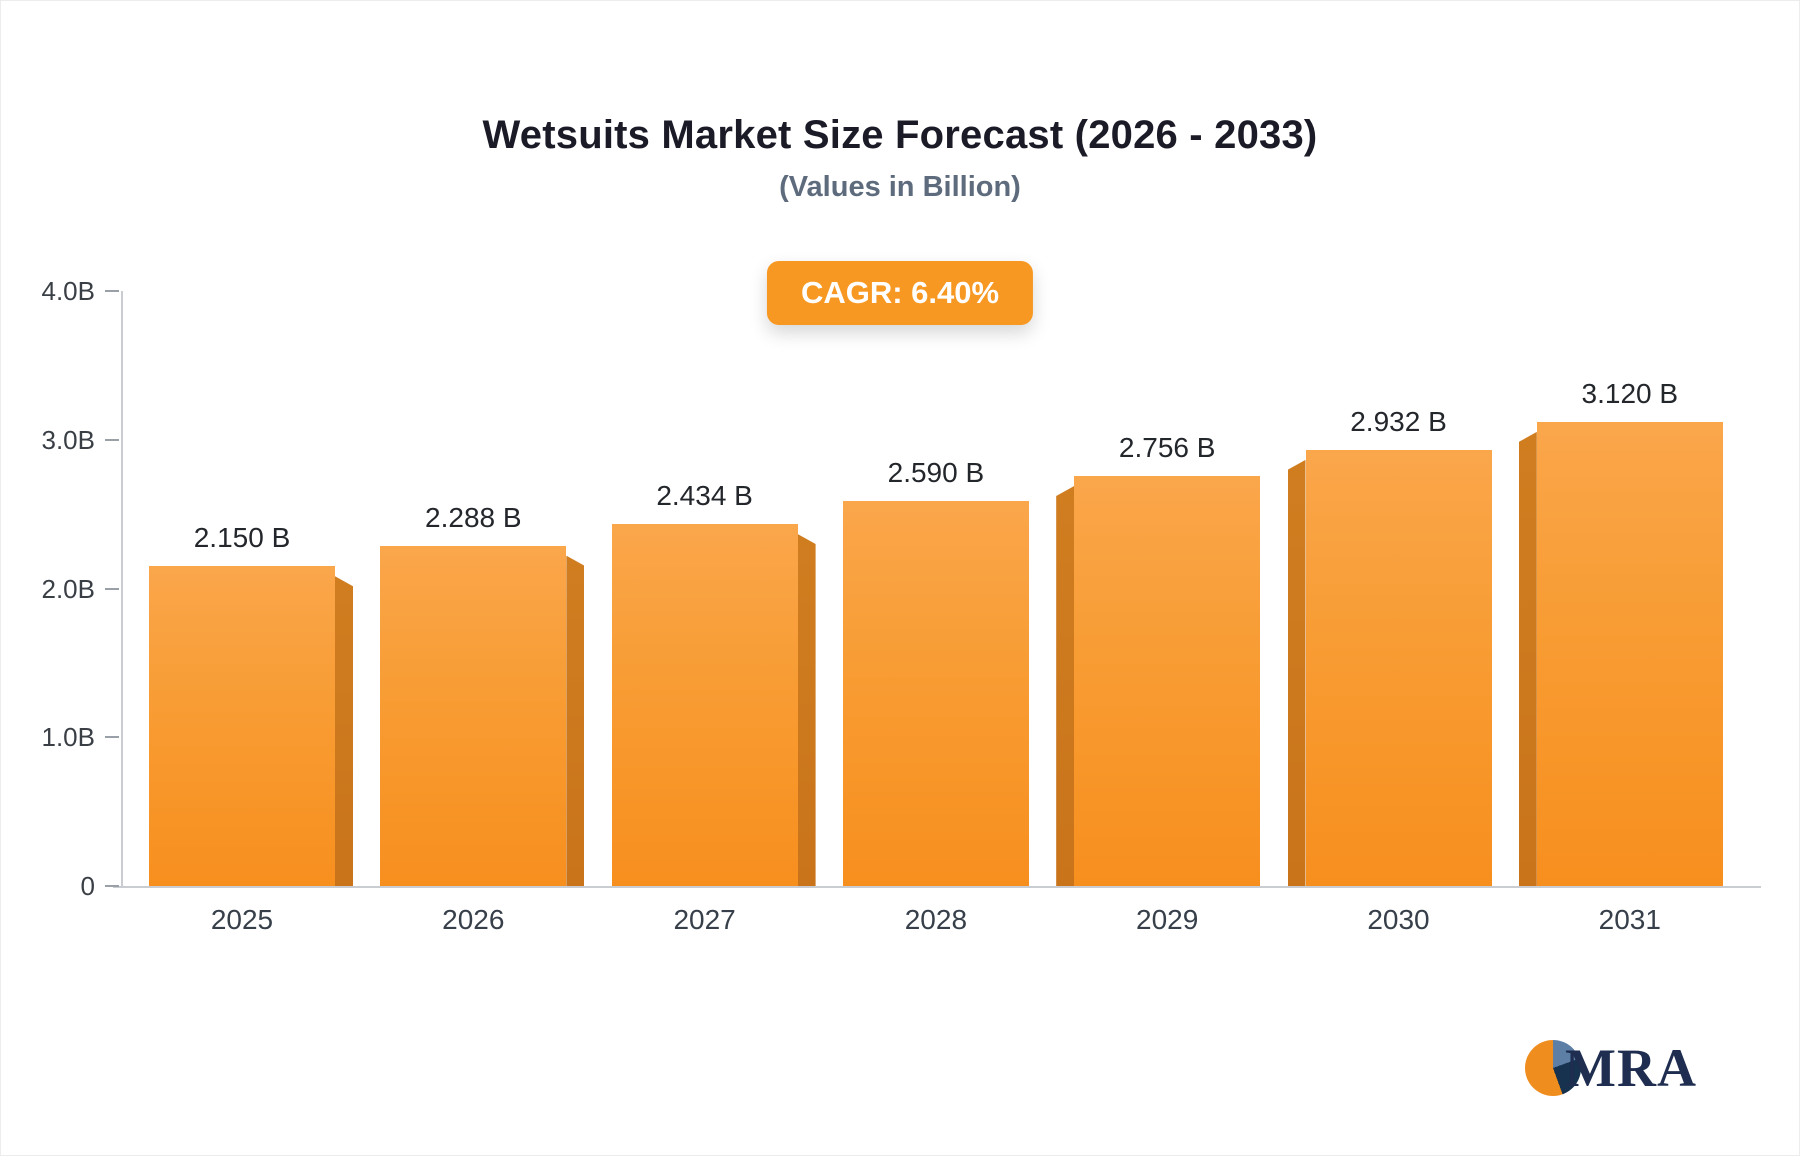 This screenshot has height=1156, width=1800. Describe the element at coordinates (704, 495) in the screenshot. I see `bar-value-label: 2.434 B` at that location.